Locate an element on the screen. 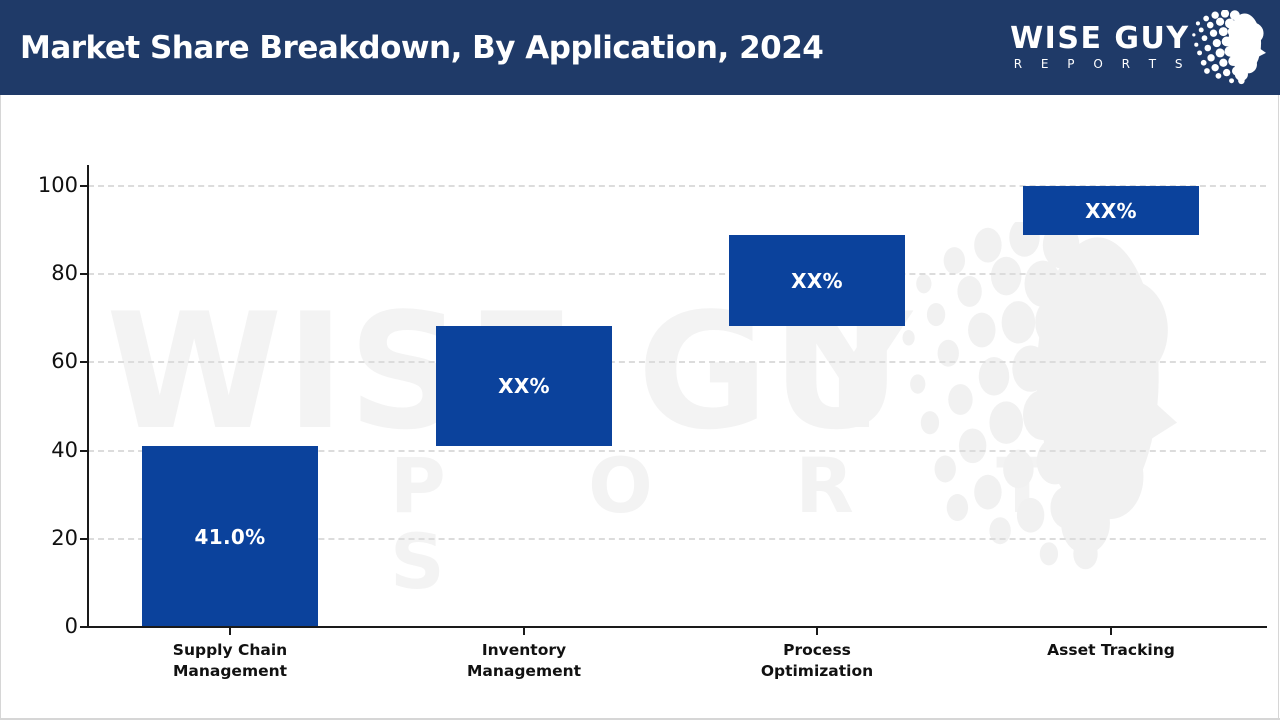  logo-text: WISE GUY R E P O R T S is located at coordinates (1100, 46).